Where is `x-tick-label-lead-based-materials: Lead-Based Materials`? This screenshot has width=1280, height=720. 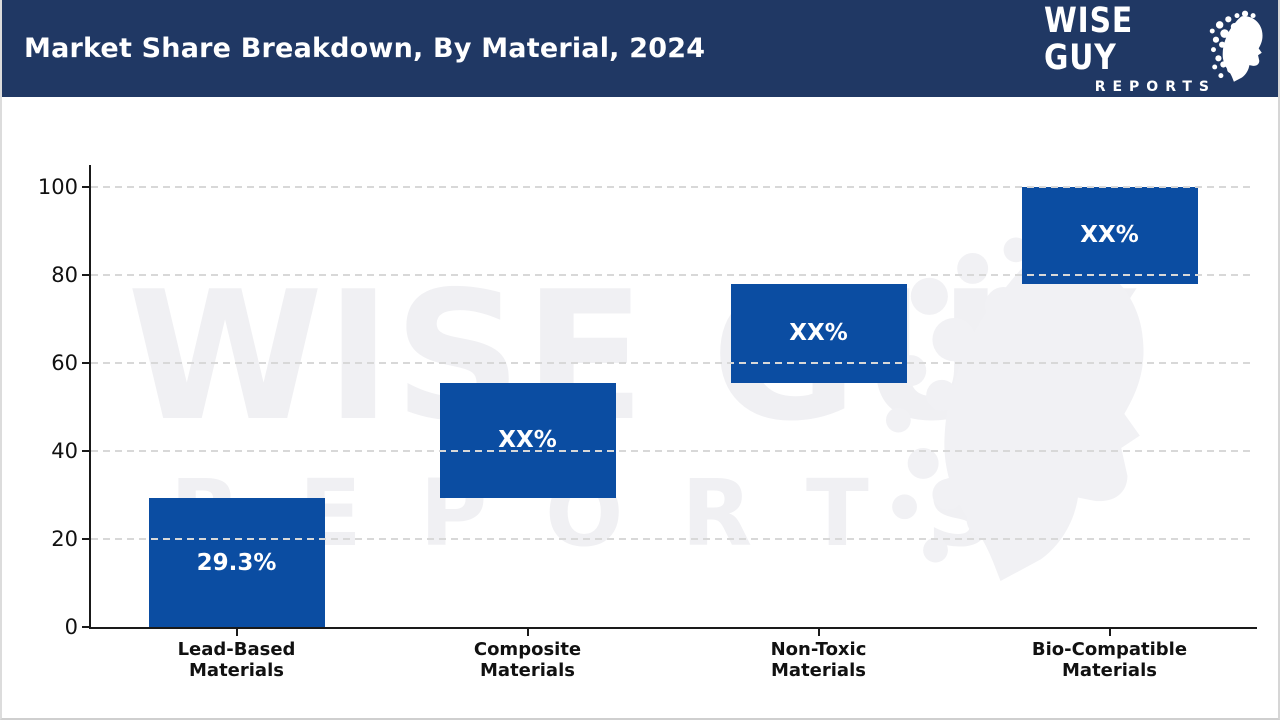
x-tick-label-lead-based-materials: Lead-Based Materials is located at coordinates (236, 660).